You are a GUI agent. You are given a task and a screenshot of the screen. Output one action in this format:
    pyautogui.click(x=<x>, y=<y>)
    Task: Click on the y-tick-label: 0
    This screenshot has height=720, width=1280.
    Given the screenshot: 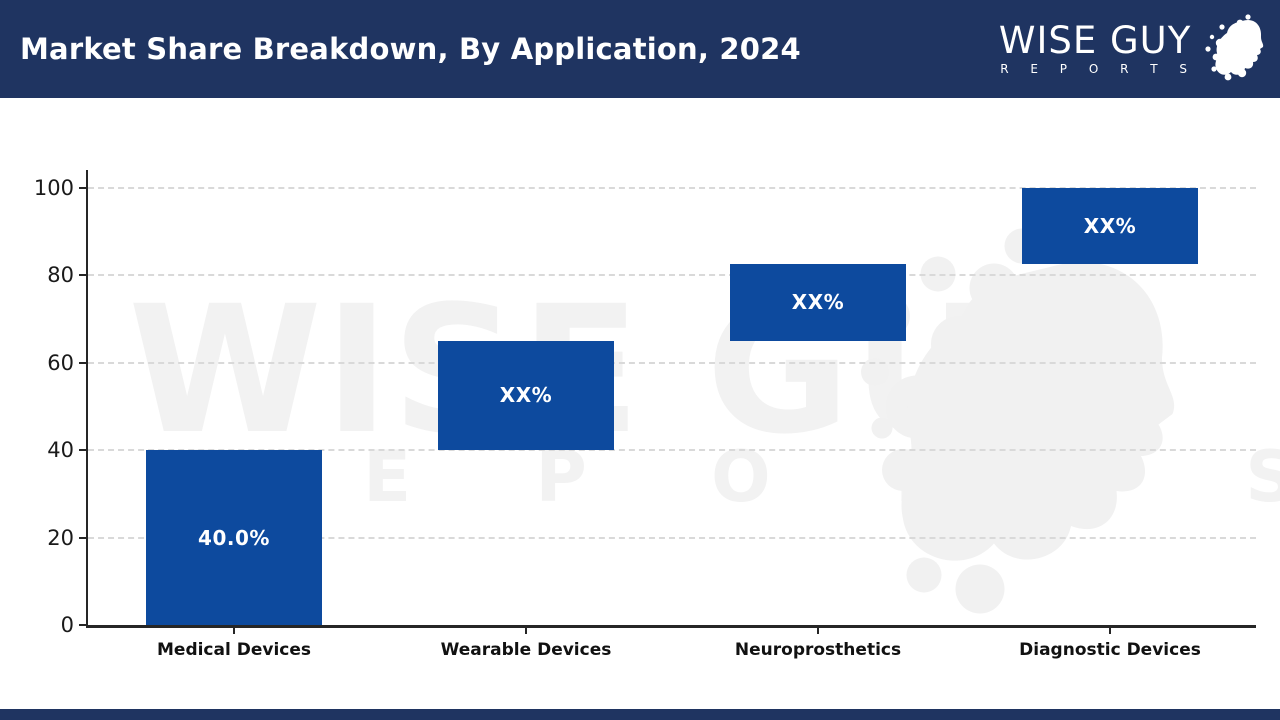 What is the action you would take?
    pyautogui.click(x=67, y=625)
    